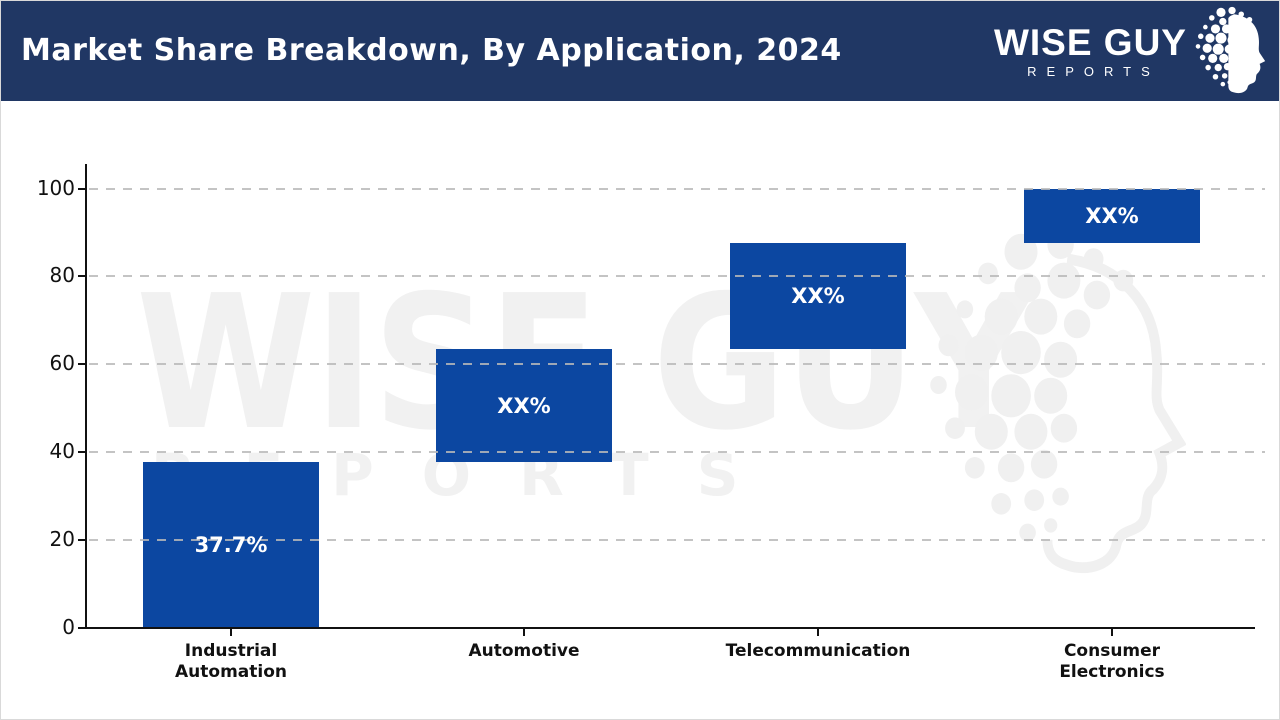 The height and width of the screenshot is (720, 1280). I want to click on y-tick-label: 60, so click(62, 363).